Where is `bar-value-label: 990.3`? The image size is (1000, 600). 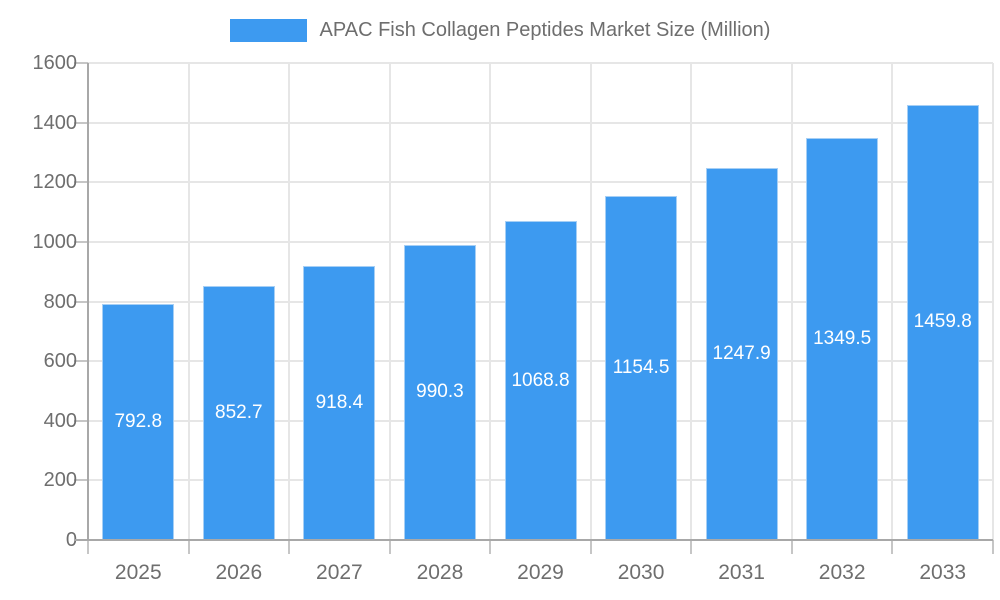
bar-value-label: 990.3 is located at coordinates (440, 392).